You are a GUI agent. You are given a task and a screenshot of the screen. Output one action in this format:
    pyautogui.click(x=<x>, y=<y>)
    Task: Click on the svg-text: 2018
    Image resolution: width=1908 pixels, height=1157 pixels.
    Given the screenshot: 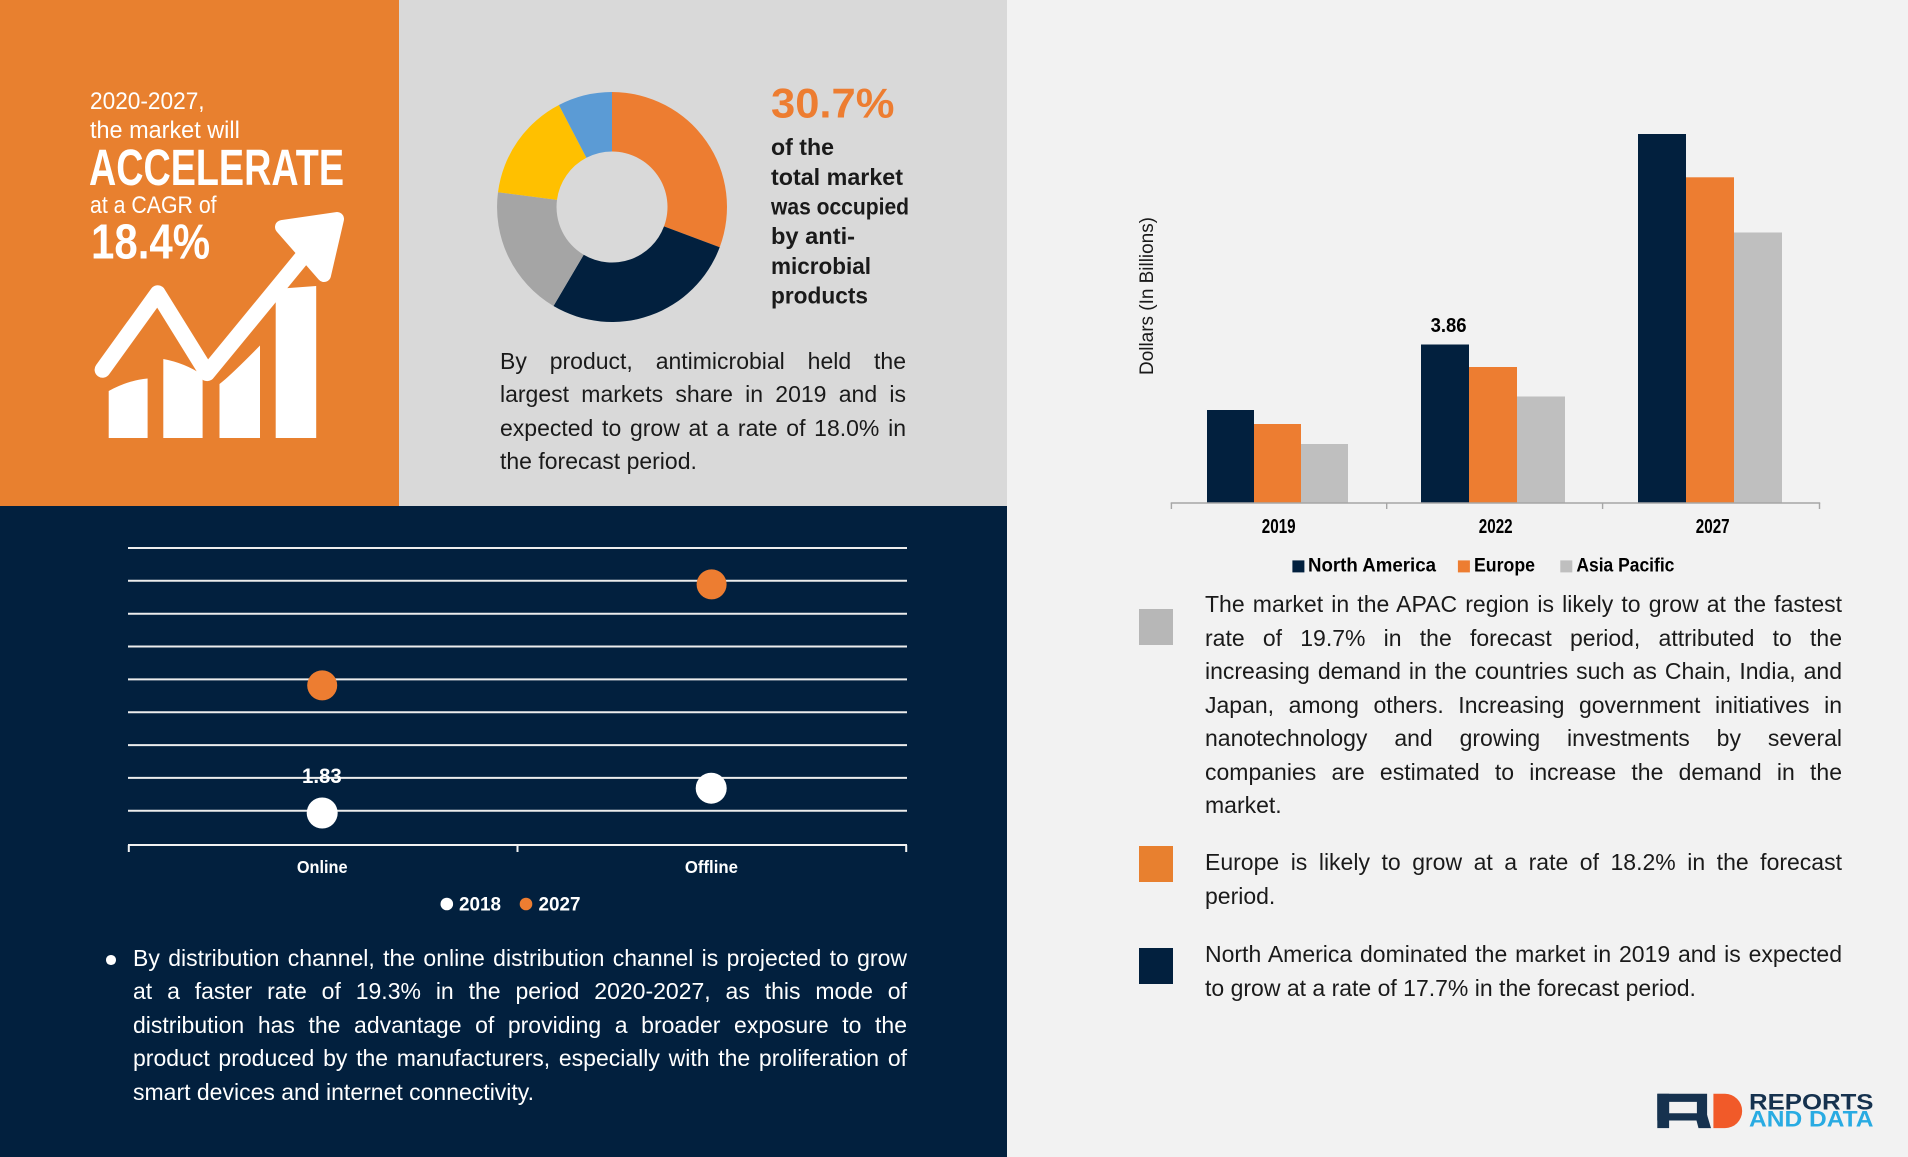 What is the action you would take?
    pyautogui.click(x=480, y=905)
    